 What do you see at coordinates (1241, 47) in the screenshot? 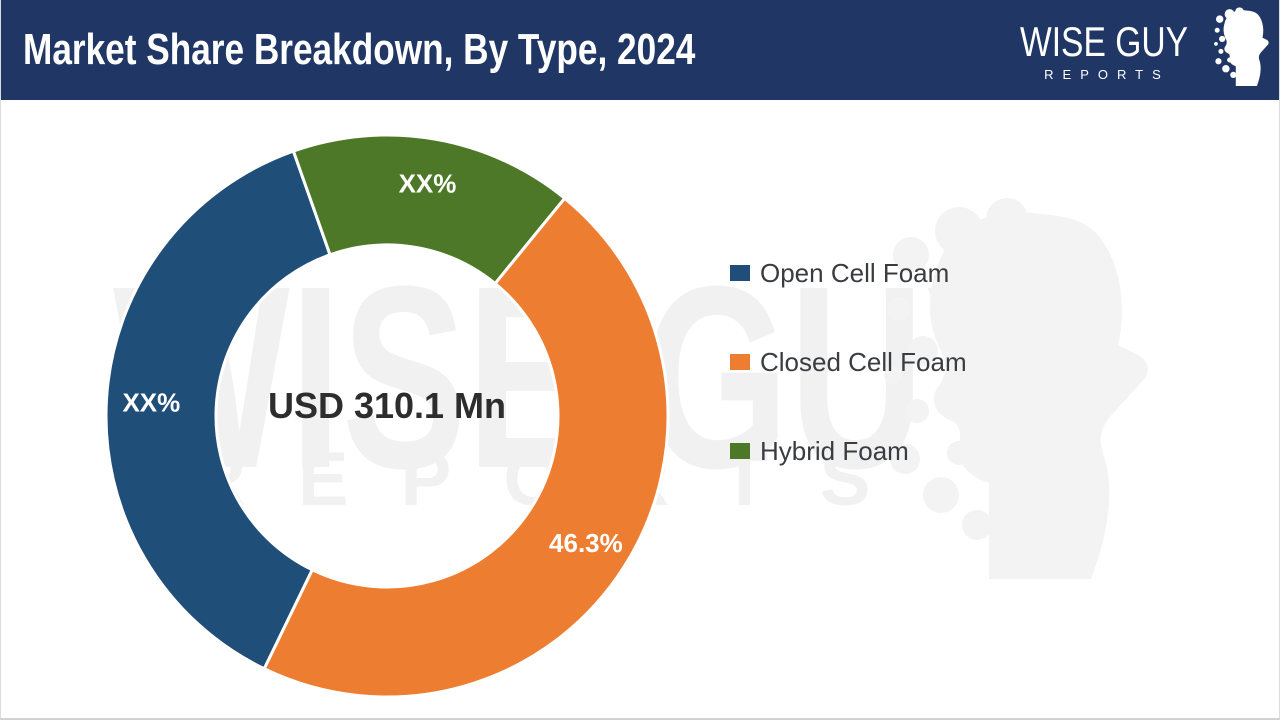
I see `logo-face-icon` at bounding box center [1241, 47].